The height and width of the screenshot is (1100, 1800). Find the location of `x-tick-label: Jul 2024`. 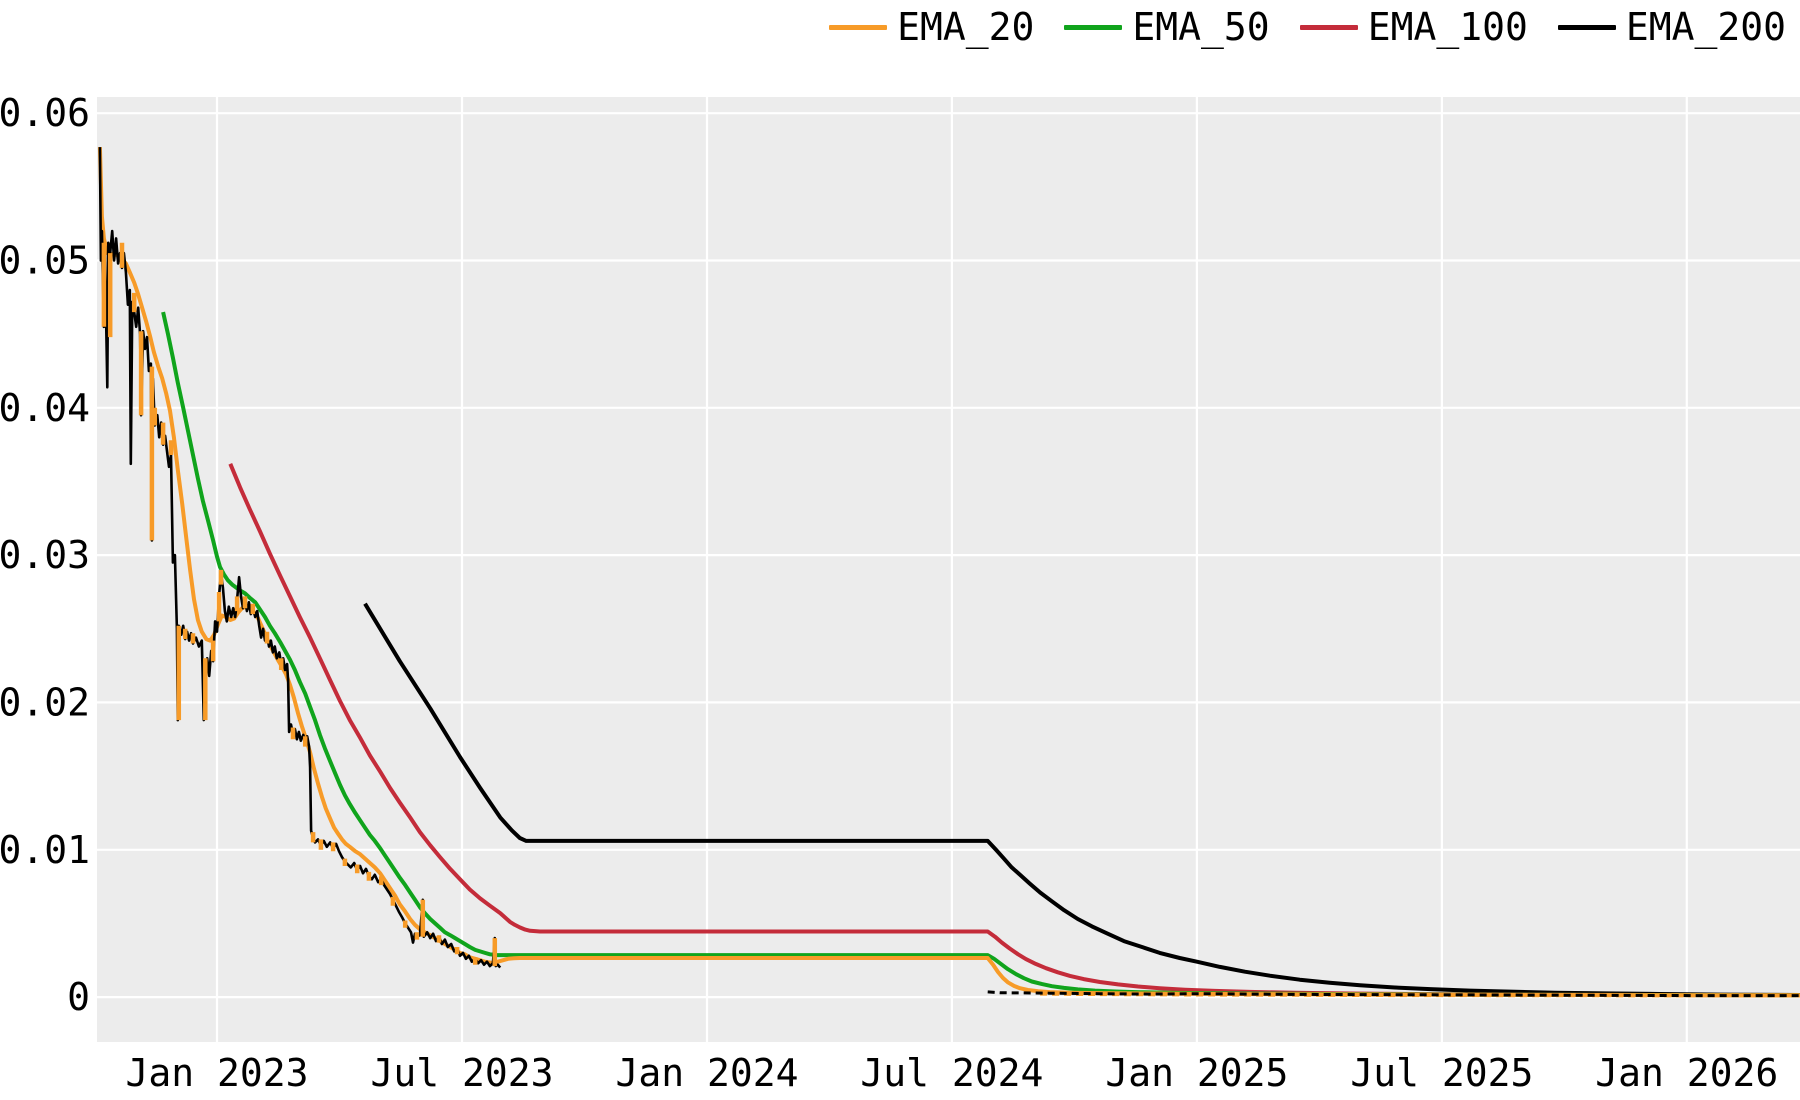

x-tick-label: Jul 2024 is located at coordinates (951, 1073).